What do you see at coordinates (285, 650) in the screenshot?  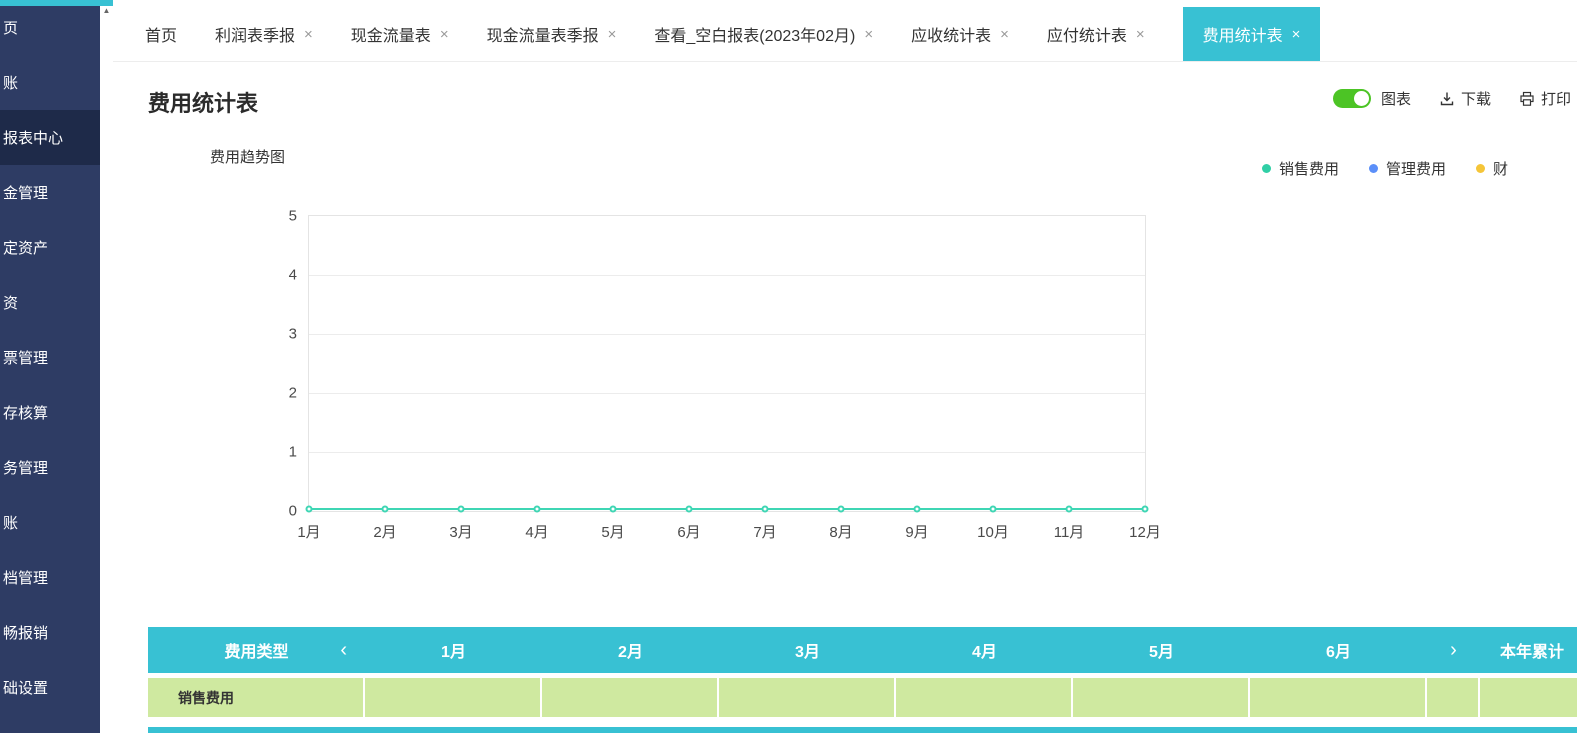 I see `column-header-expense-type: 费用类型 ‹` at bounding box center [285, 650].